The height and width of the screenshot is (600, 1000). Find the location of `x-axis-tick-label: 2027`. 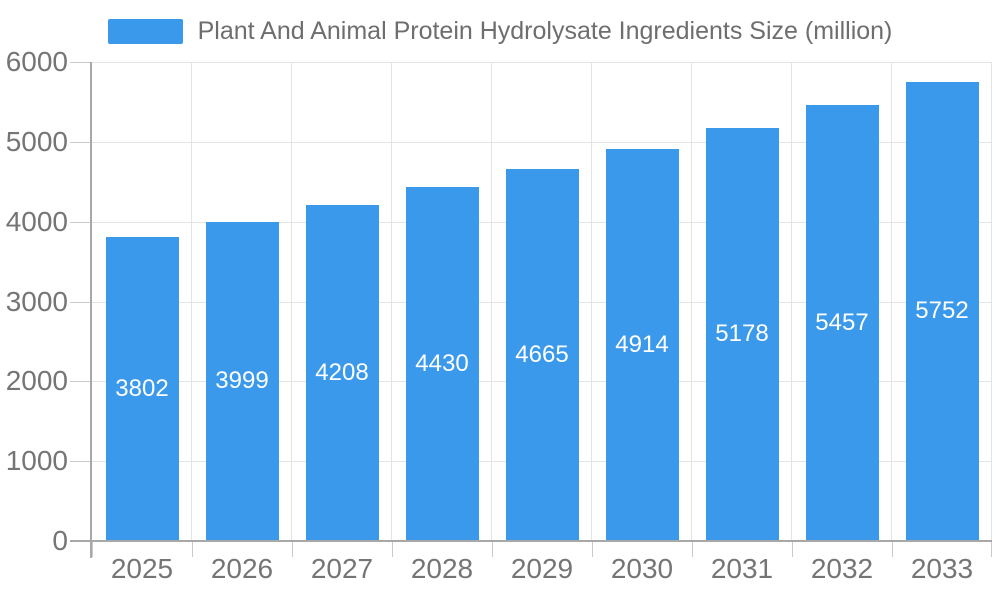

x-axis-tick-label: 2027 is located at coordinates (342, 568).